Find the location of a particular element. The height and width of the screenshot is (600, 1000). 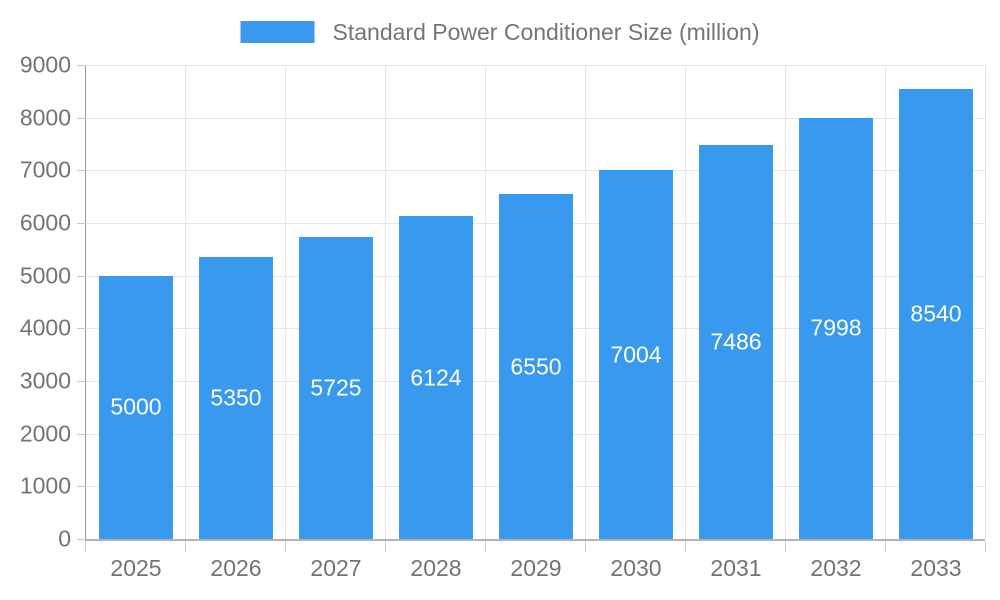

bar-2026: 5350 is located at coordinates (236, 398).